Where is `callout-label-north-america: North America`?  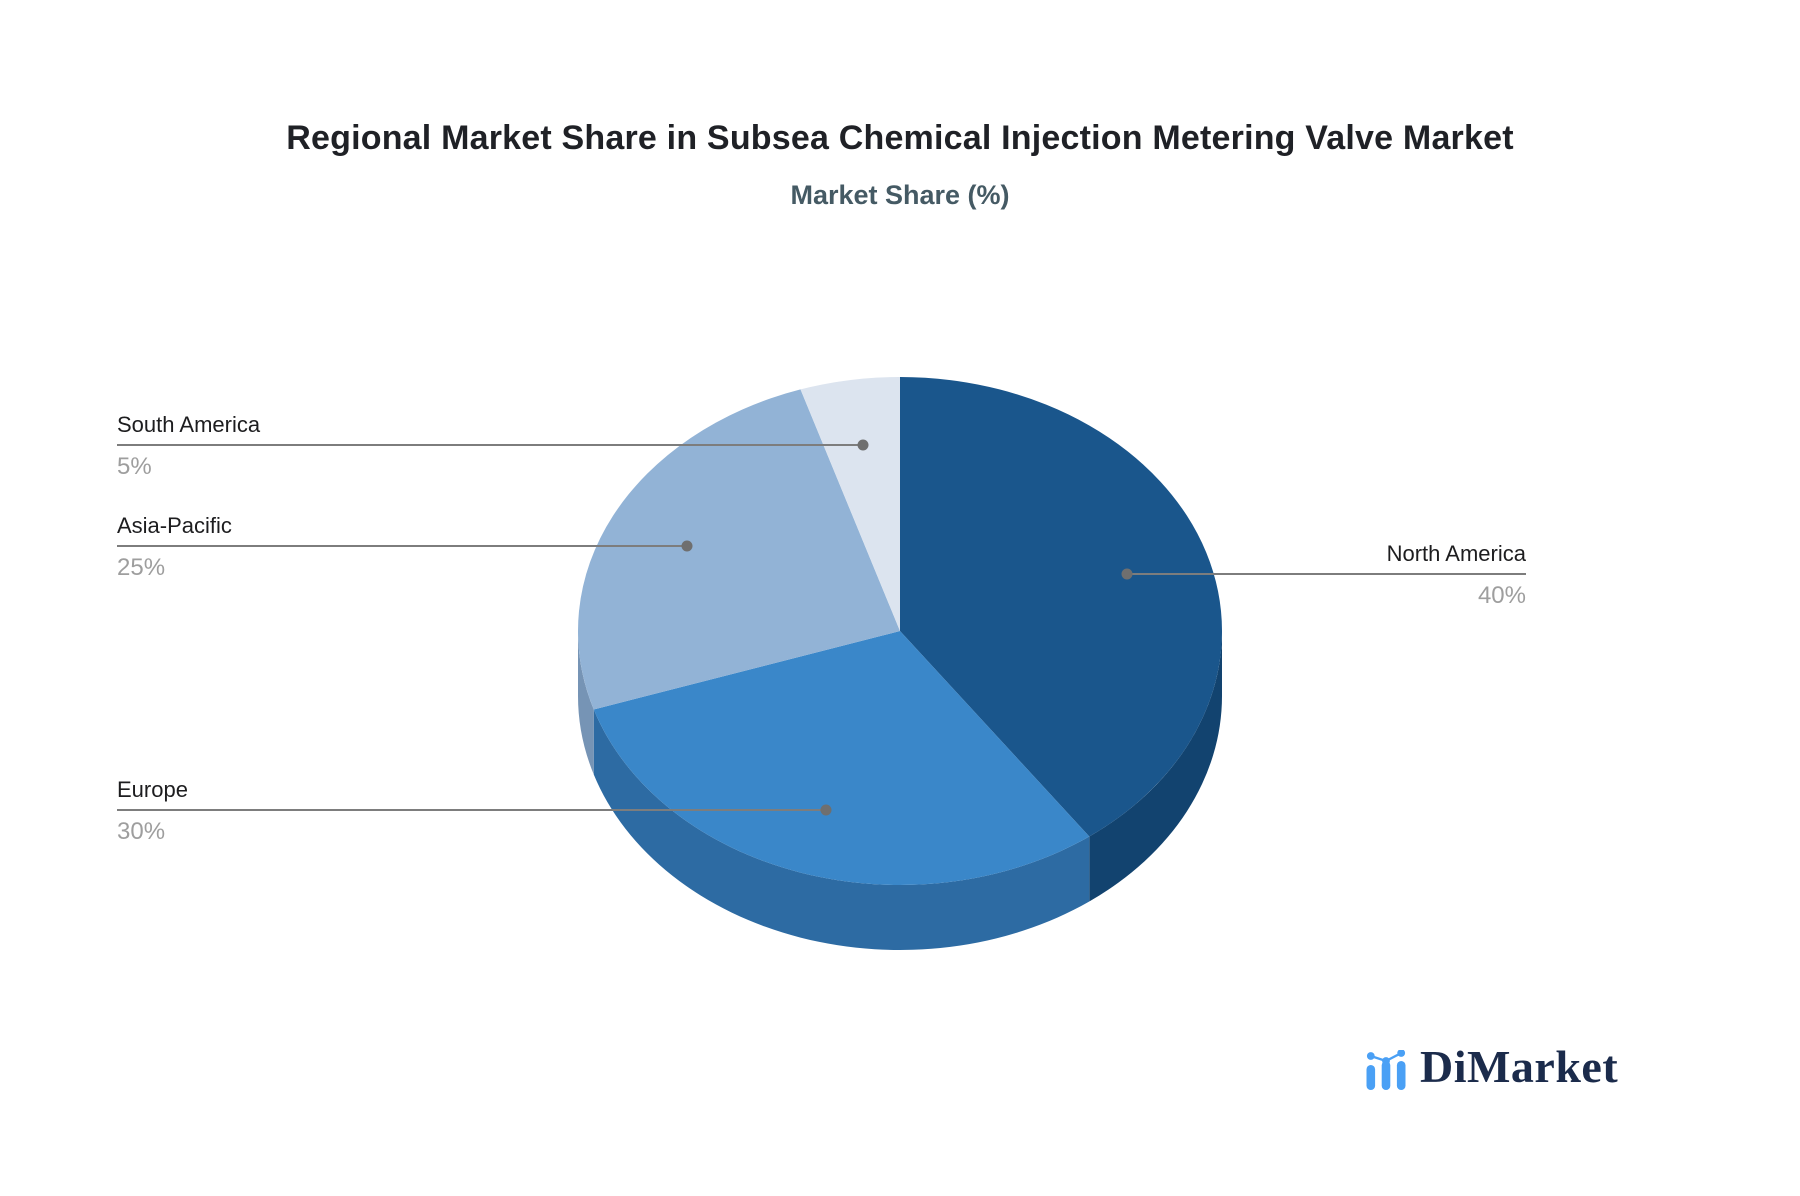 callout-label-north-america: North America is located at coordinates (1456, 553).